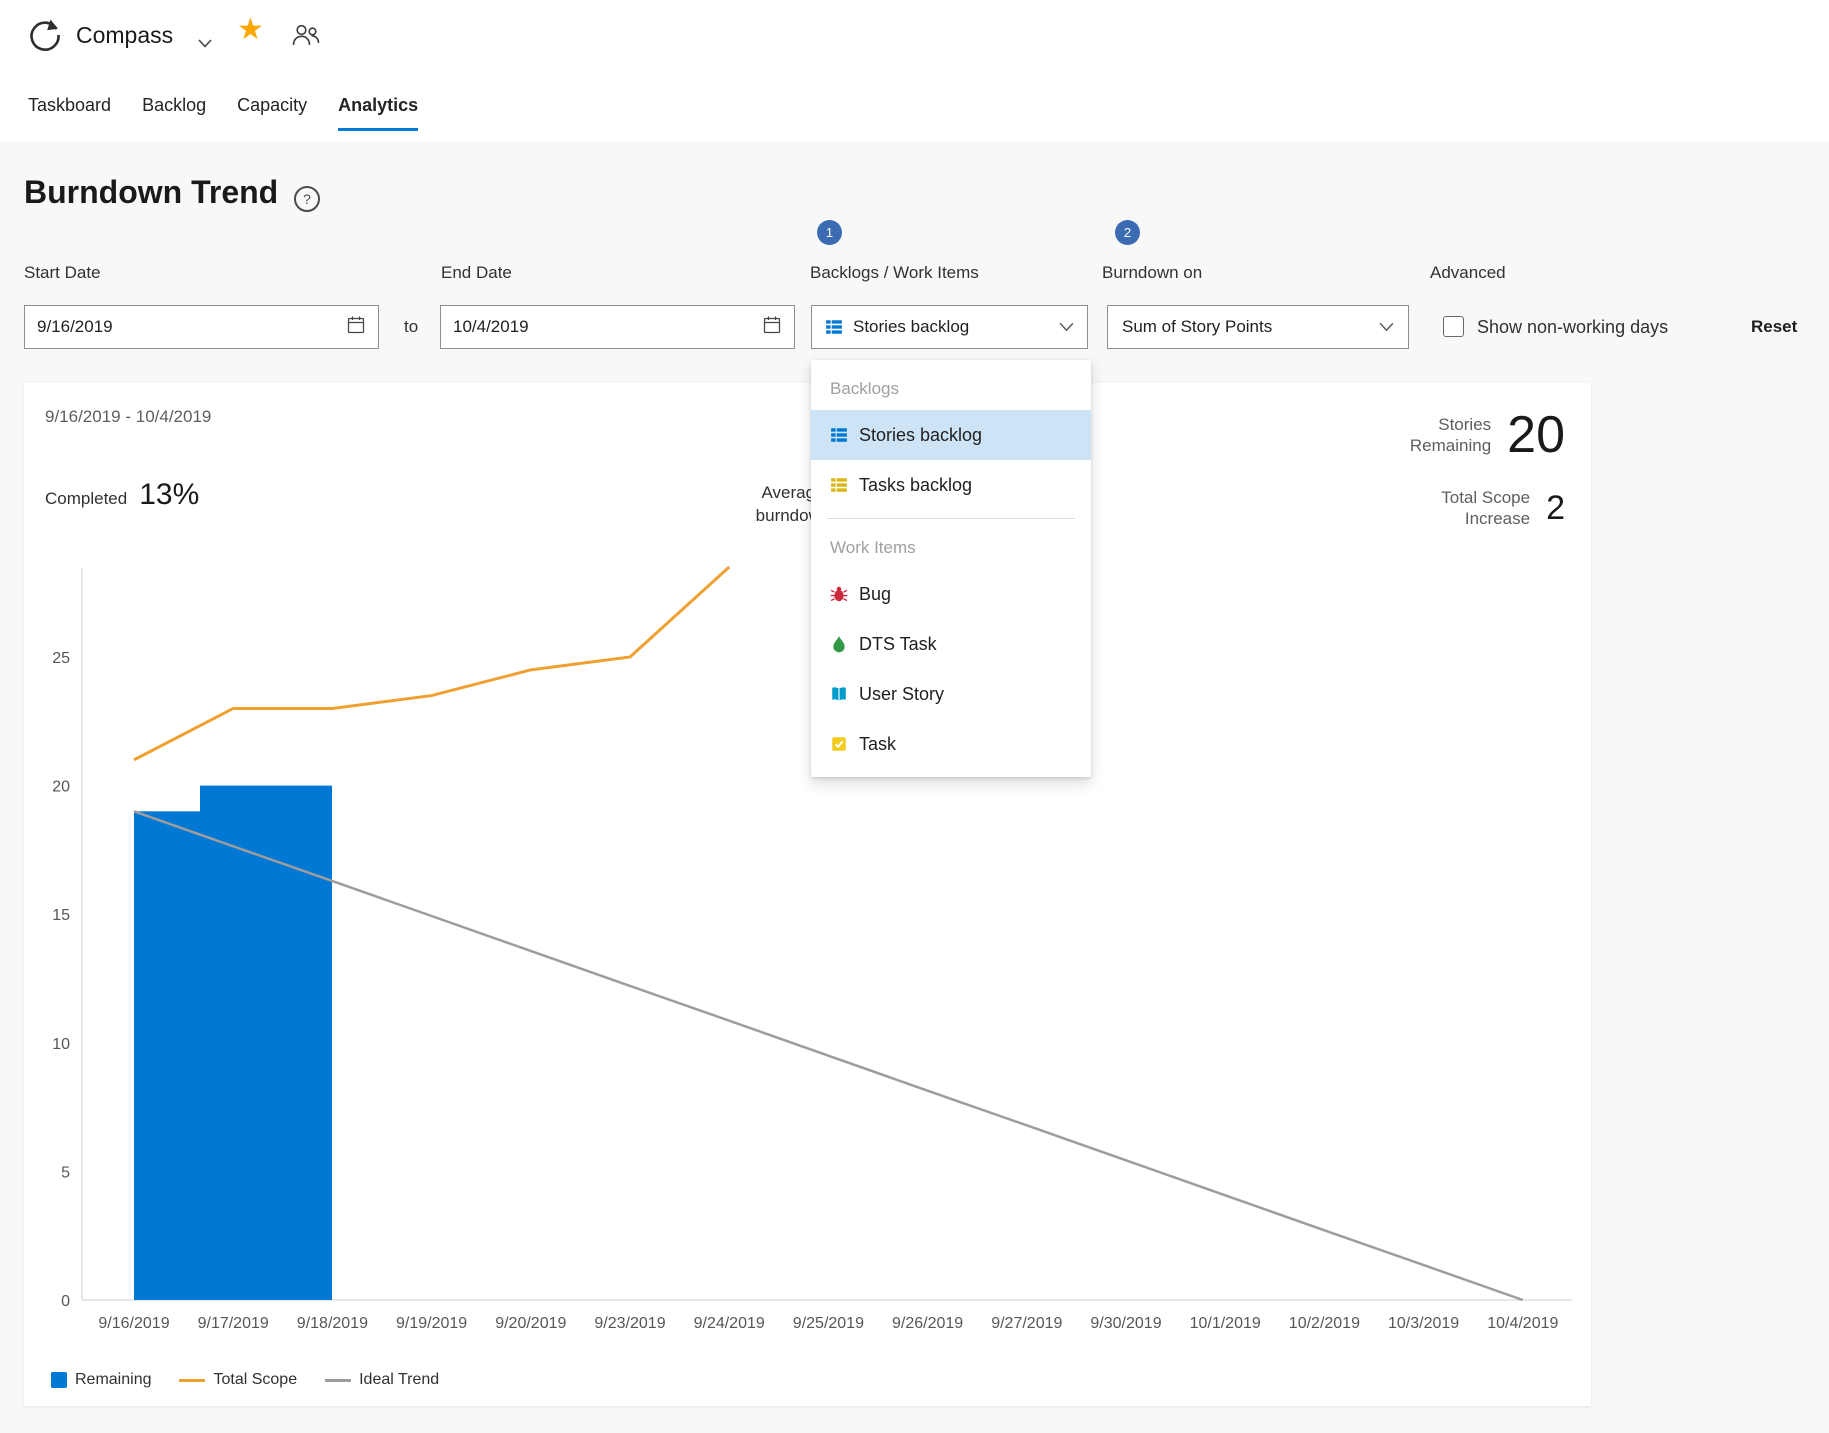  Describe the element at coordinates (75, 326) in the screenshot. I see `start-date-value: 9/16/2019` at that location.